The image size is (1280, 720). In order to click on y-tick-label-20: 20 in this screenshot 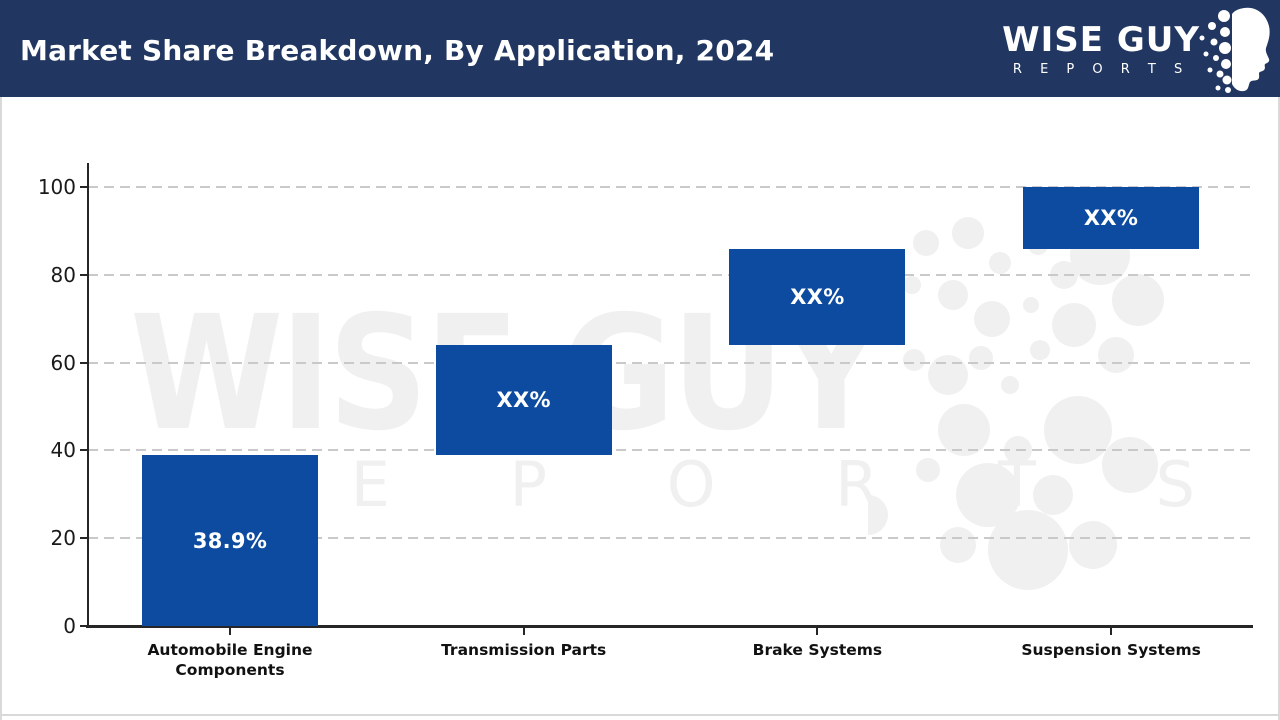, I will do `click(63, 538)`.